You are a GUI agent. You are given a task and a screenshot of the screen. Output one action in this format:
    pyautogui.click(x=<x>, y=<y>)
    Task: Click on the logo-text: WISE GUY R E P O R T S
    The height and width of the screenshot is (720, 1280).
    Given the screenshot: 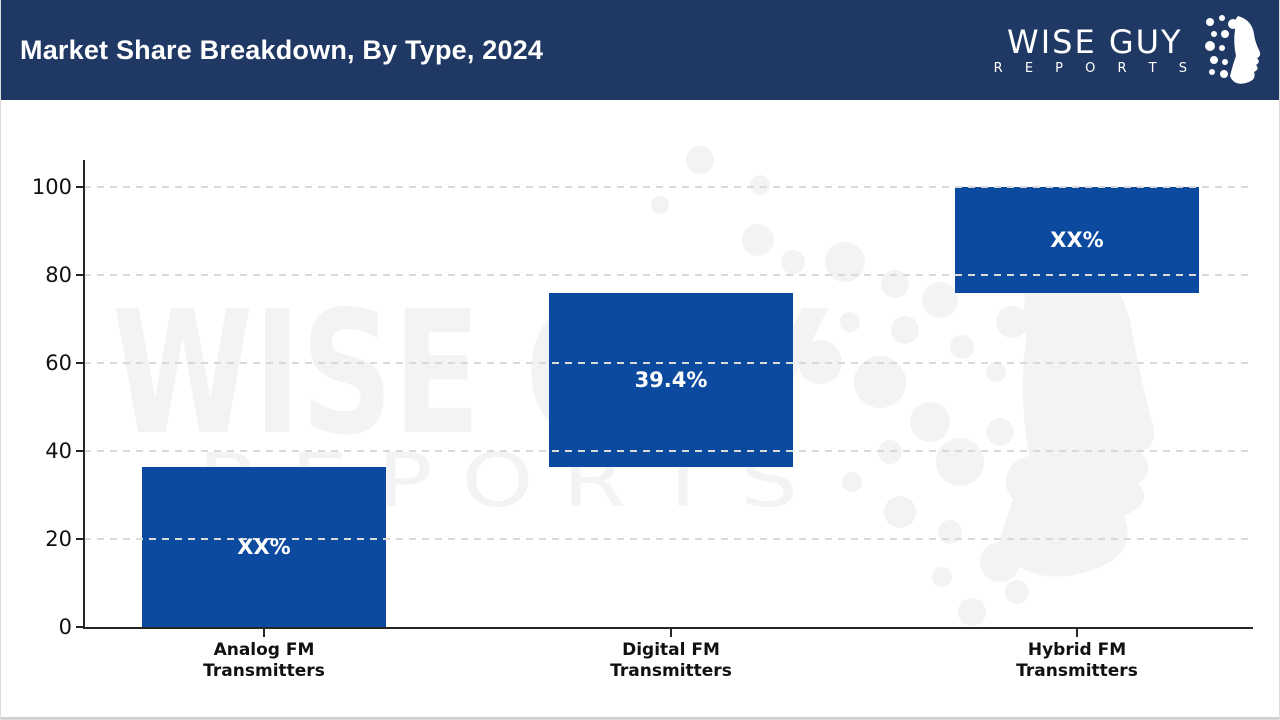 What is the action you would take?
    pyautogui.click(x=1095, y=50)
    